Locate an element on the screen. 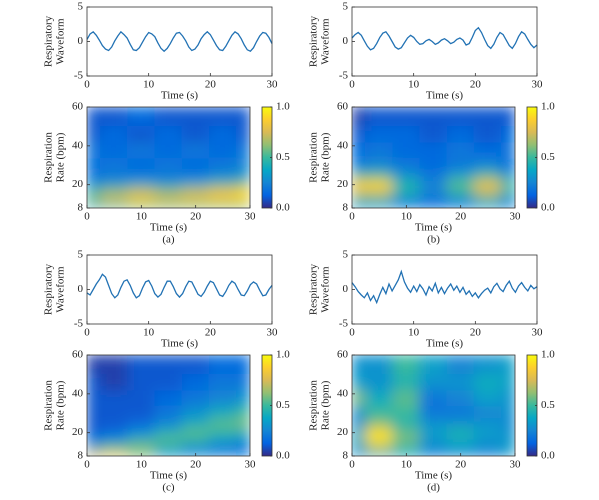 This screenshot has width=599, height=500. y-tick-label: 40 is located at coordinates (78, 393).